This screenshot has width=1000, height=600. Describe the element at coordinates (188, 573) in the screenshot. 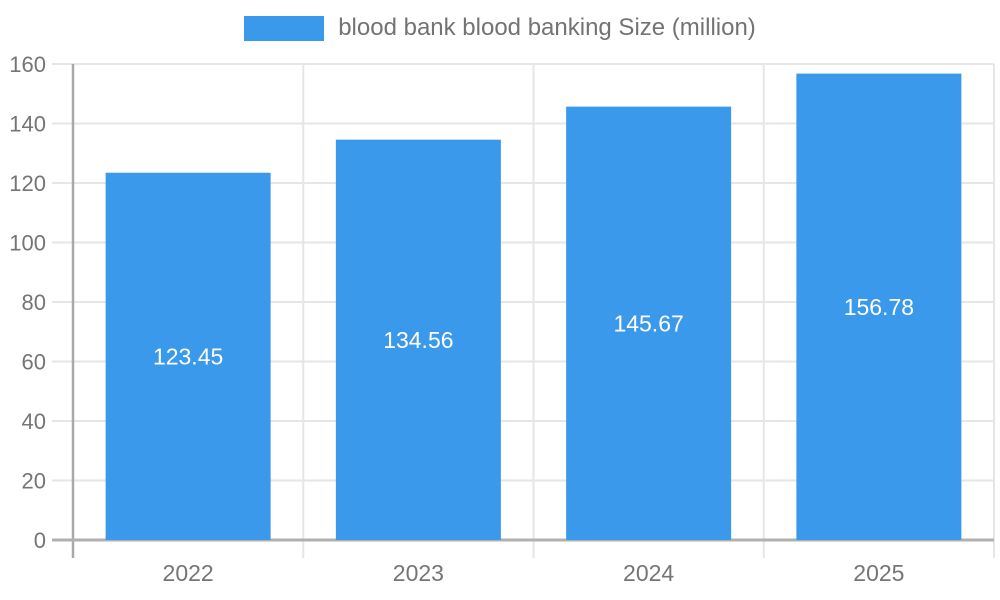

I see `x-tick-label: 2022` at that location.